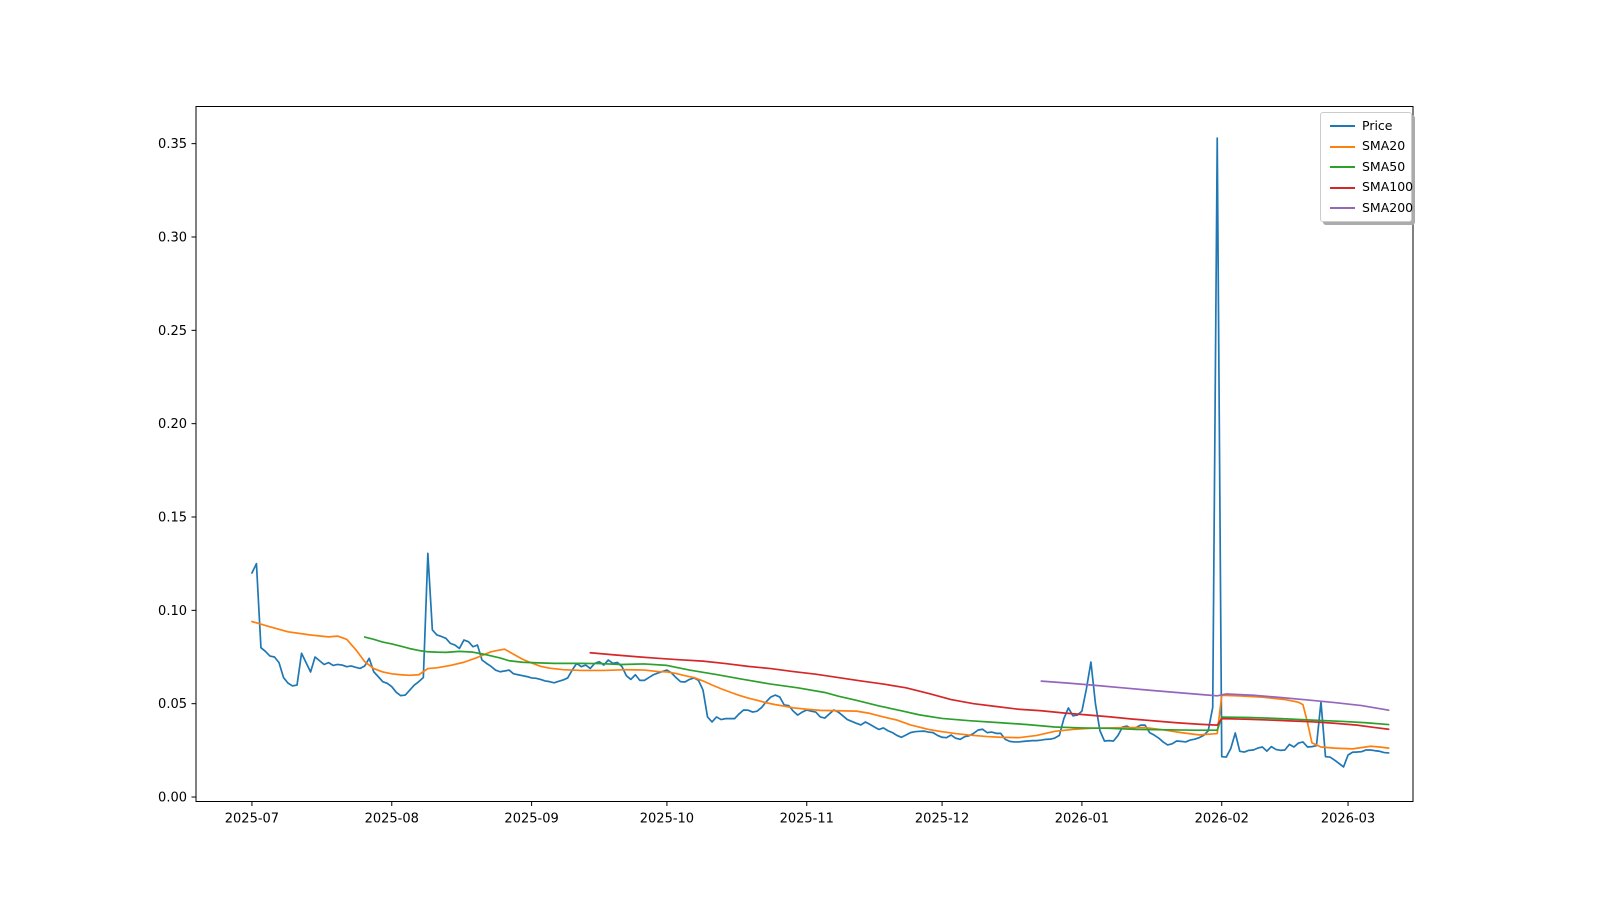  What do you see at coordinates (172, 237) in the screenshot?
I see `y-tick-label: 0.30` at bounding box center [172, 237].